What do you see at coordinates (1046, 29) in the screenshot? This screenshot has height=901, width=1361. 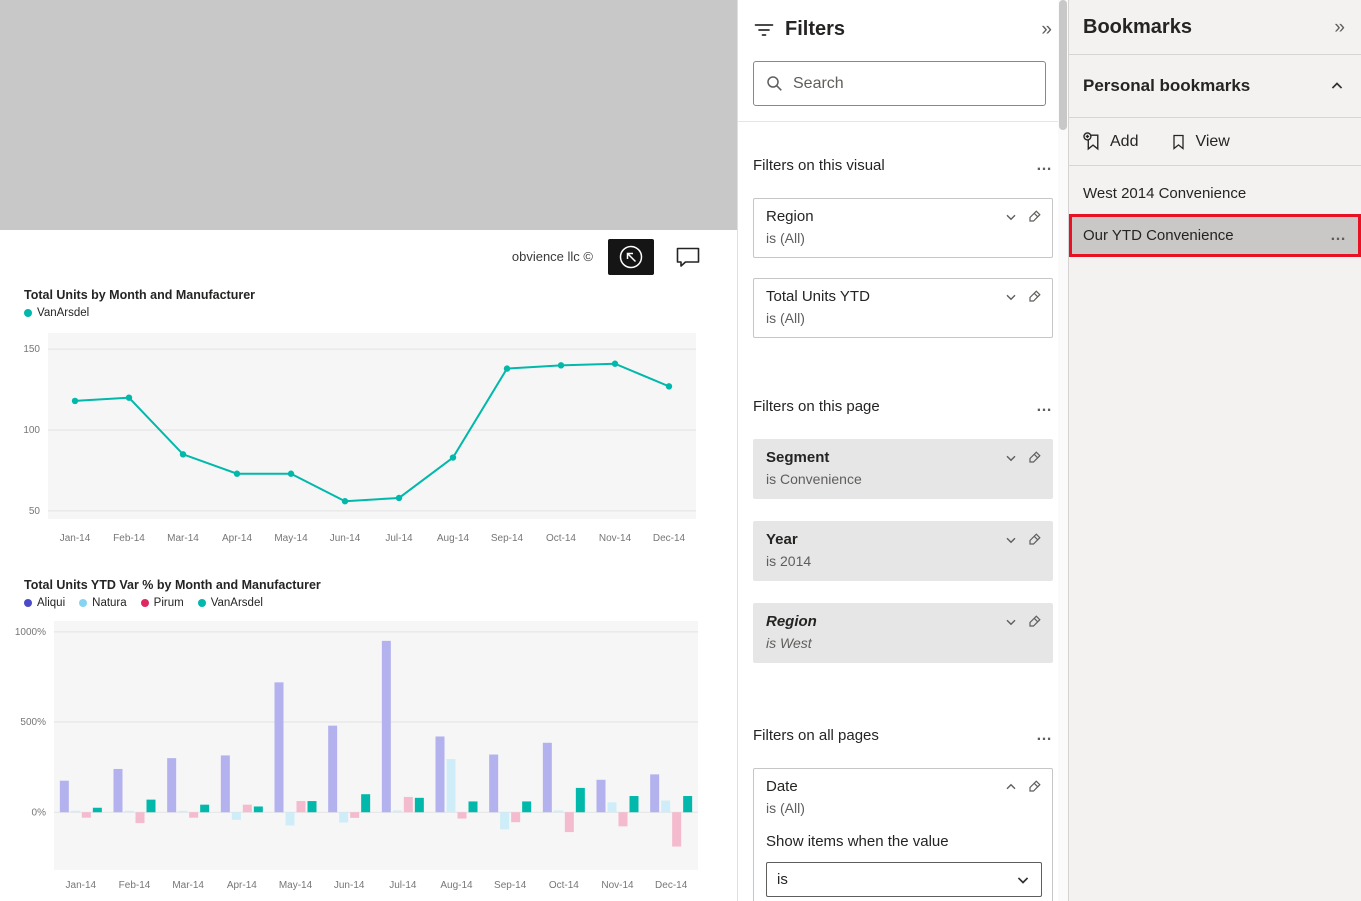 I see `collapse-filters-pane-icon: »` at bounding box center [1046, 29].